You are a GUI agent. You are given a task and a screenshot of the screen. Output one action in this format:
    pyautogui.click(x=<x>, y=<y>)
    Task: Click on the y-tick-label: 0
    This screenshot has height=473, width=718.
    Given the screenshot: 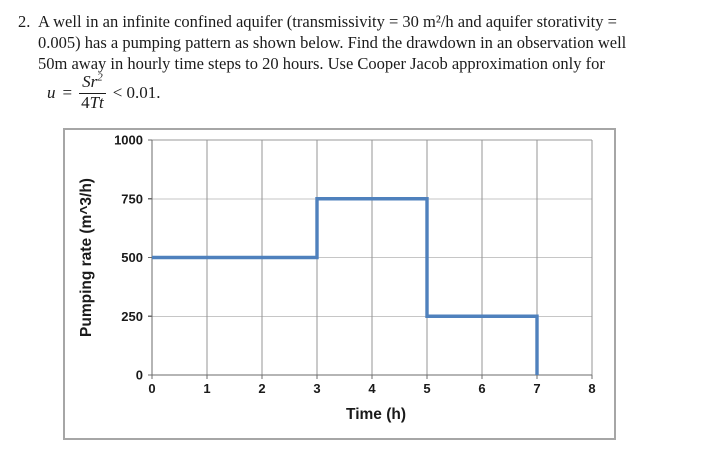 What is the action you would take?
    pyautogui.click(x=139, y=375)
    